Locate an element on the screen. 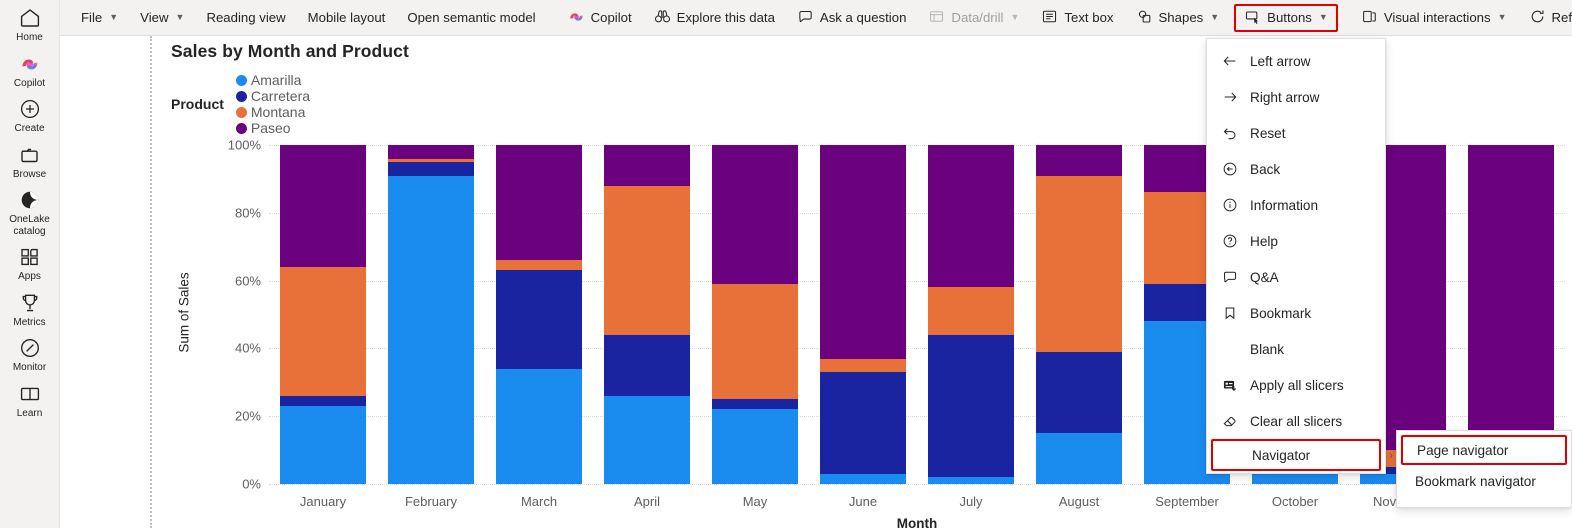 The width and height of the screenshot is (1572, 528). menu-item-bookmark: Bookmark is located at coordinates (1296, 313).